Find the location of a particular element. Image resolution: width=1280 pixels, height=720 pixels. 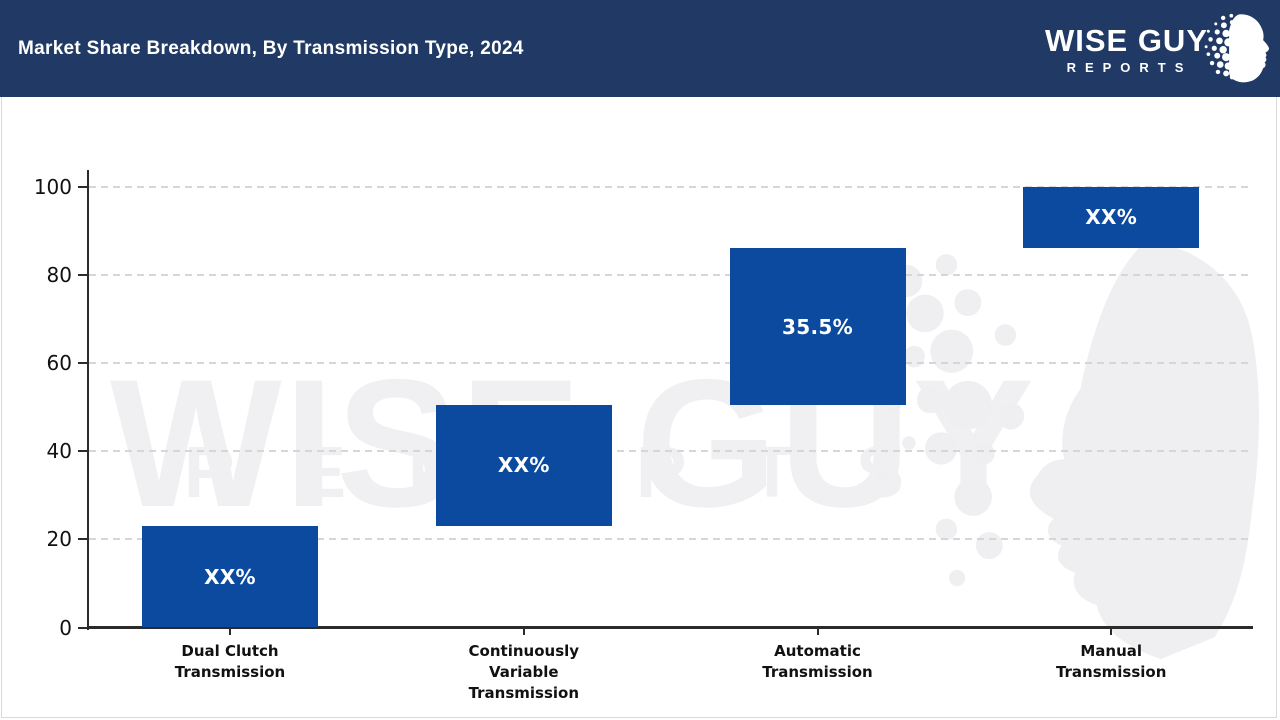

logo-wordmark-block: WISE GUY REPORTS is located at coordinates (1126, 49).